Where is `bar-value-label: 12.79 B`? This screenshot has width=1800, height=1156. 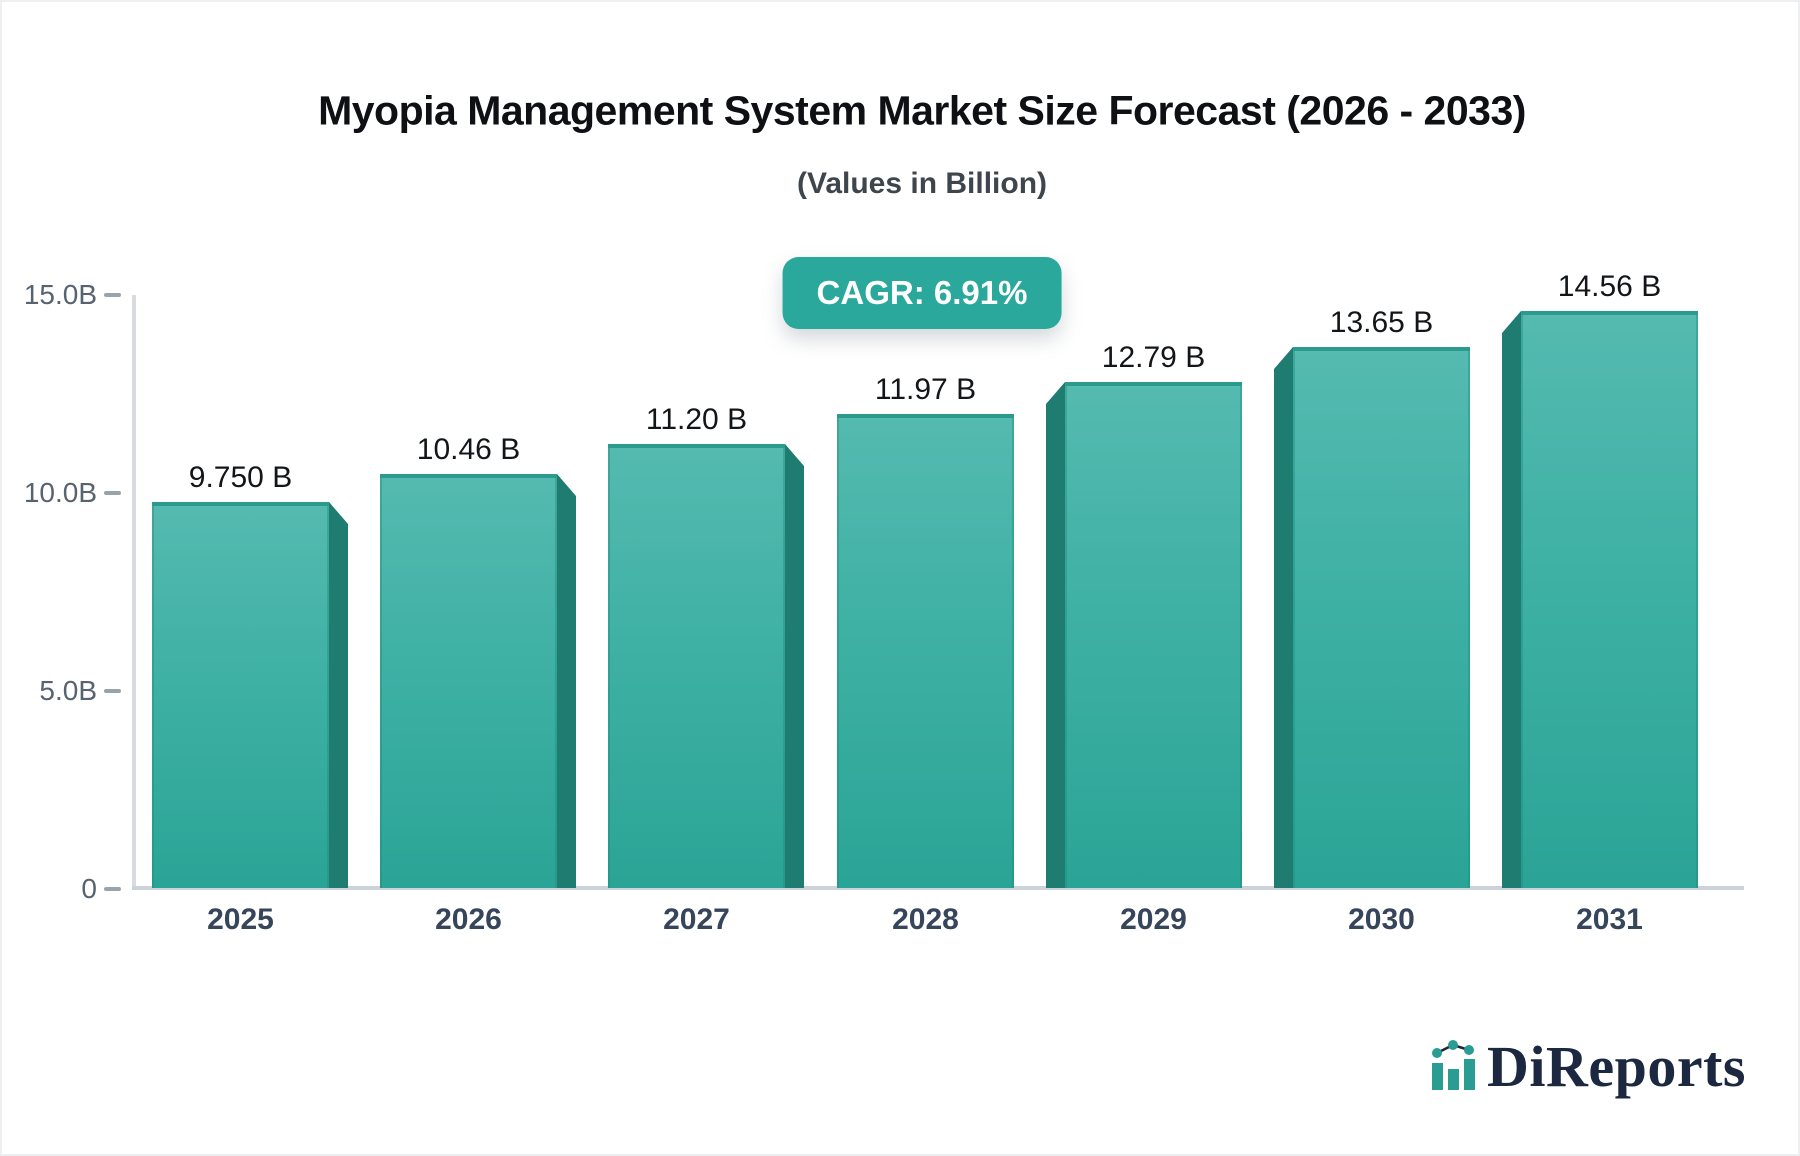
bar-value-label: 12.79 B is located at coordinates (1153, 357).